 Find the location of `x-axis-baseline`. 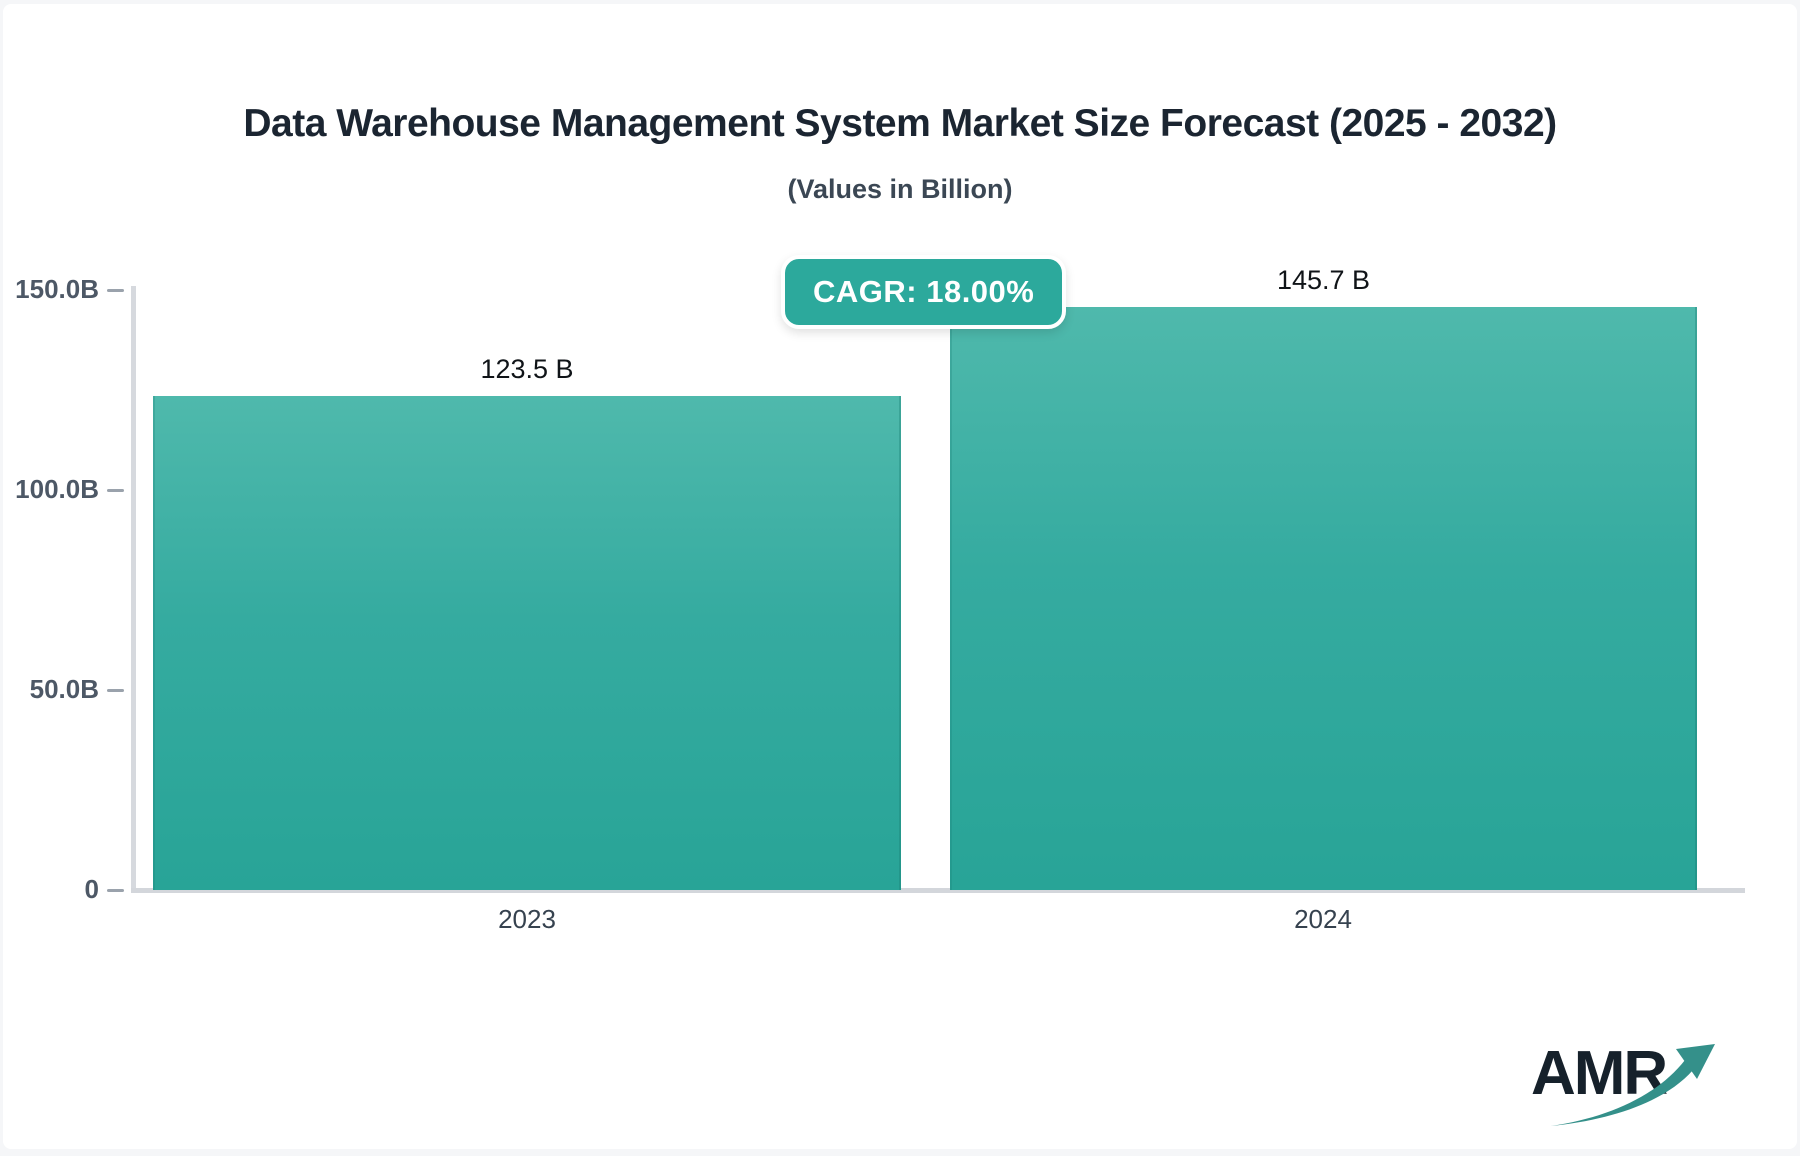

x-axis-baseline is located at coordinates (938, 890).